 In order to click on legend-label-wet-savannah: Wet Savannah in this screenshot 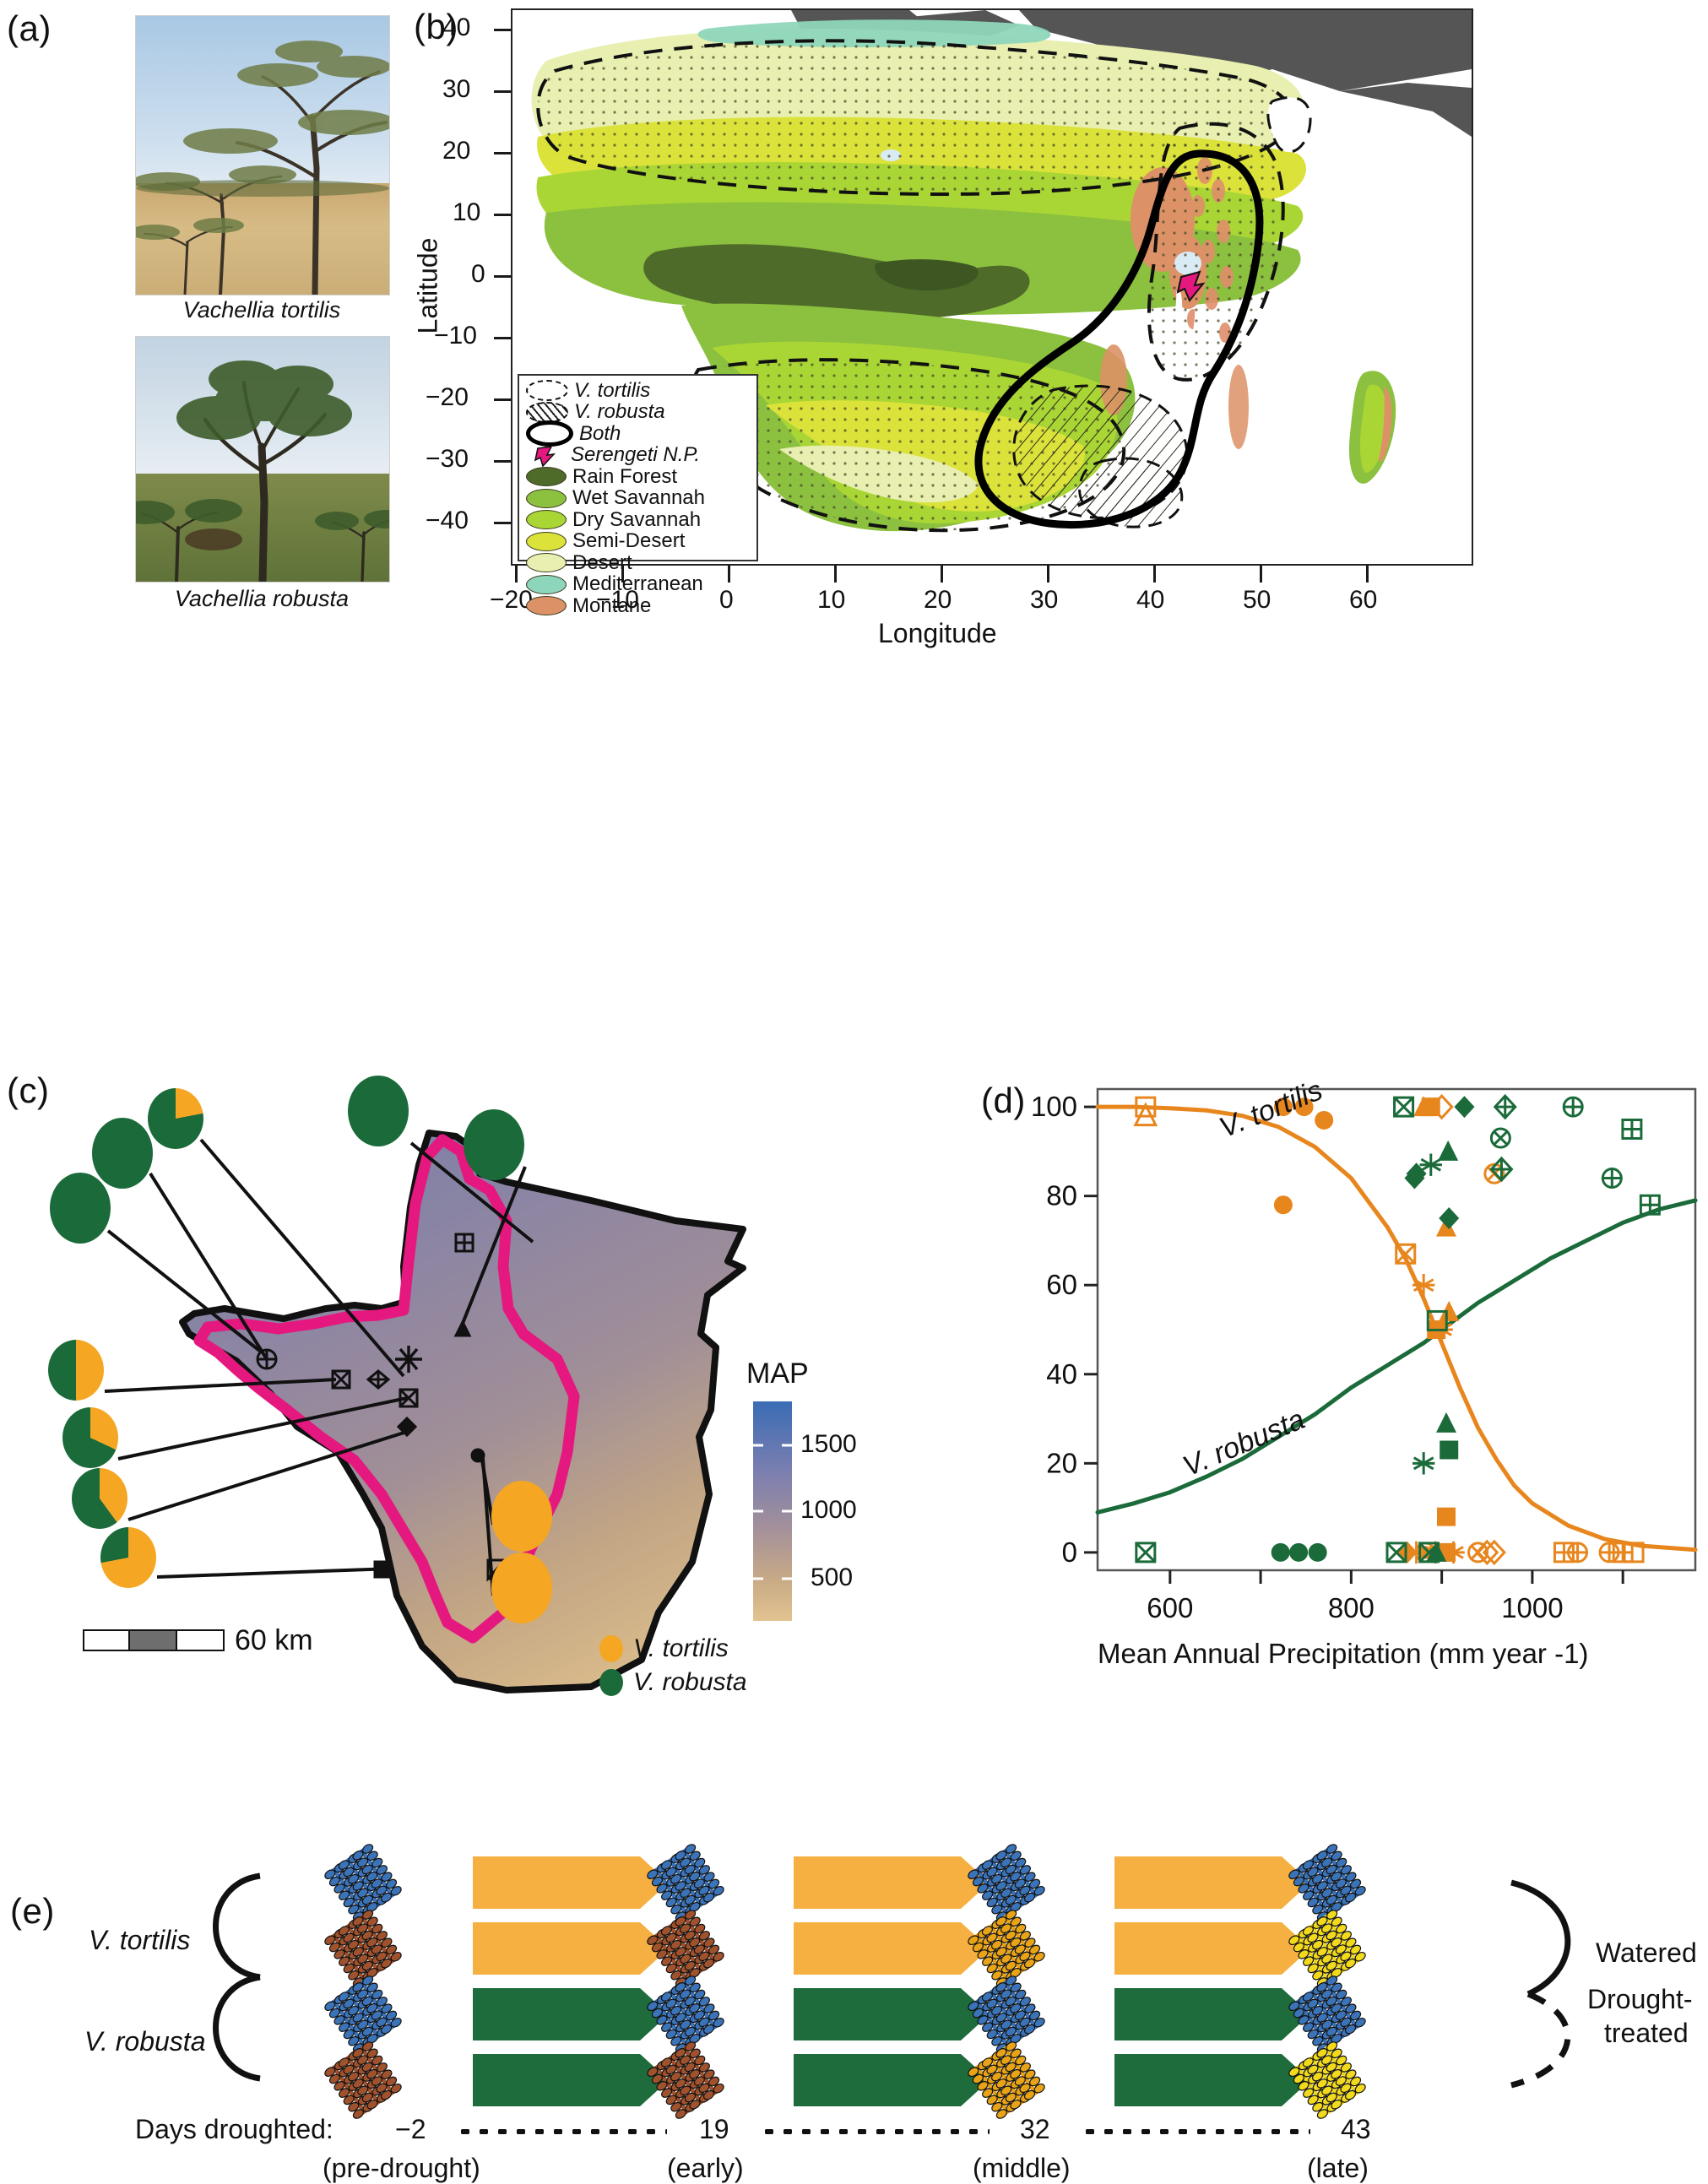, I will do `click(638, 498)`.